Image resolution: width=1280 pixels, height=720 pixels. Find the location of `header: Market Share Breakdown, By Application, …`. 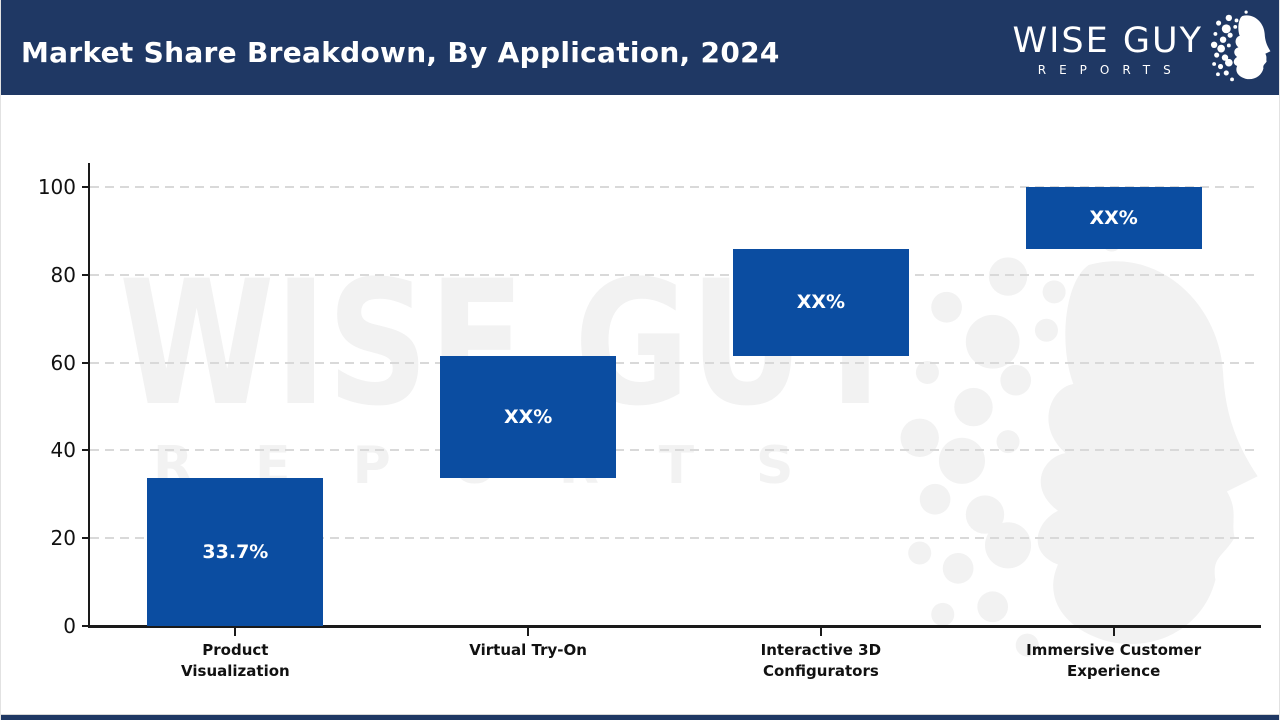

header: Market Share Breakdown, By Application, … is located at coordinates (640, 47).